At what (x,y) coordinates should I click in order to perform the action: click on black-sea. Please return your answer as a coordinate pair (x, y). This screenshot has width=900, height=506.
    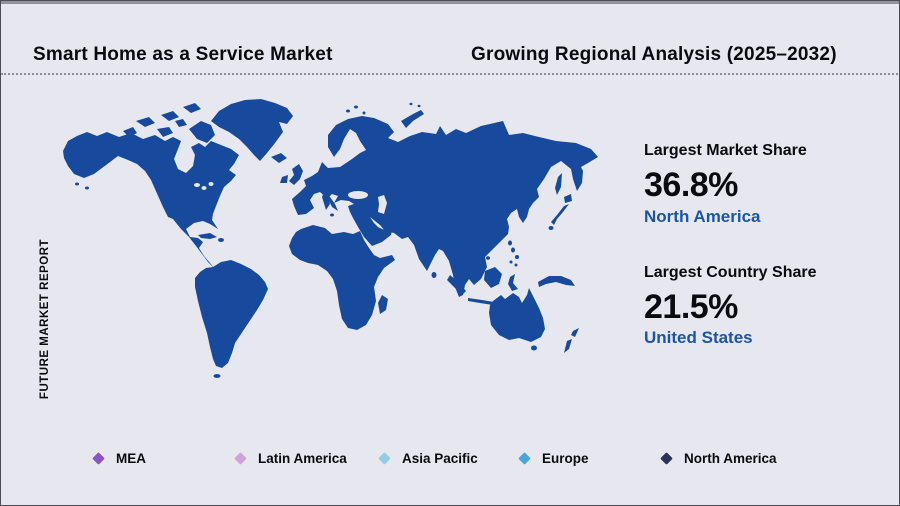
    Looking at the image, I should click on (358, 195).